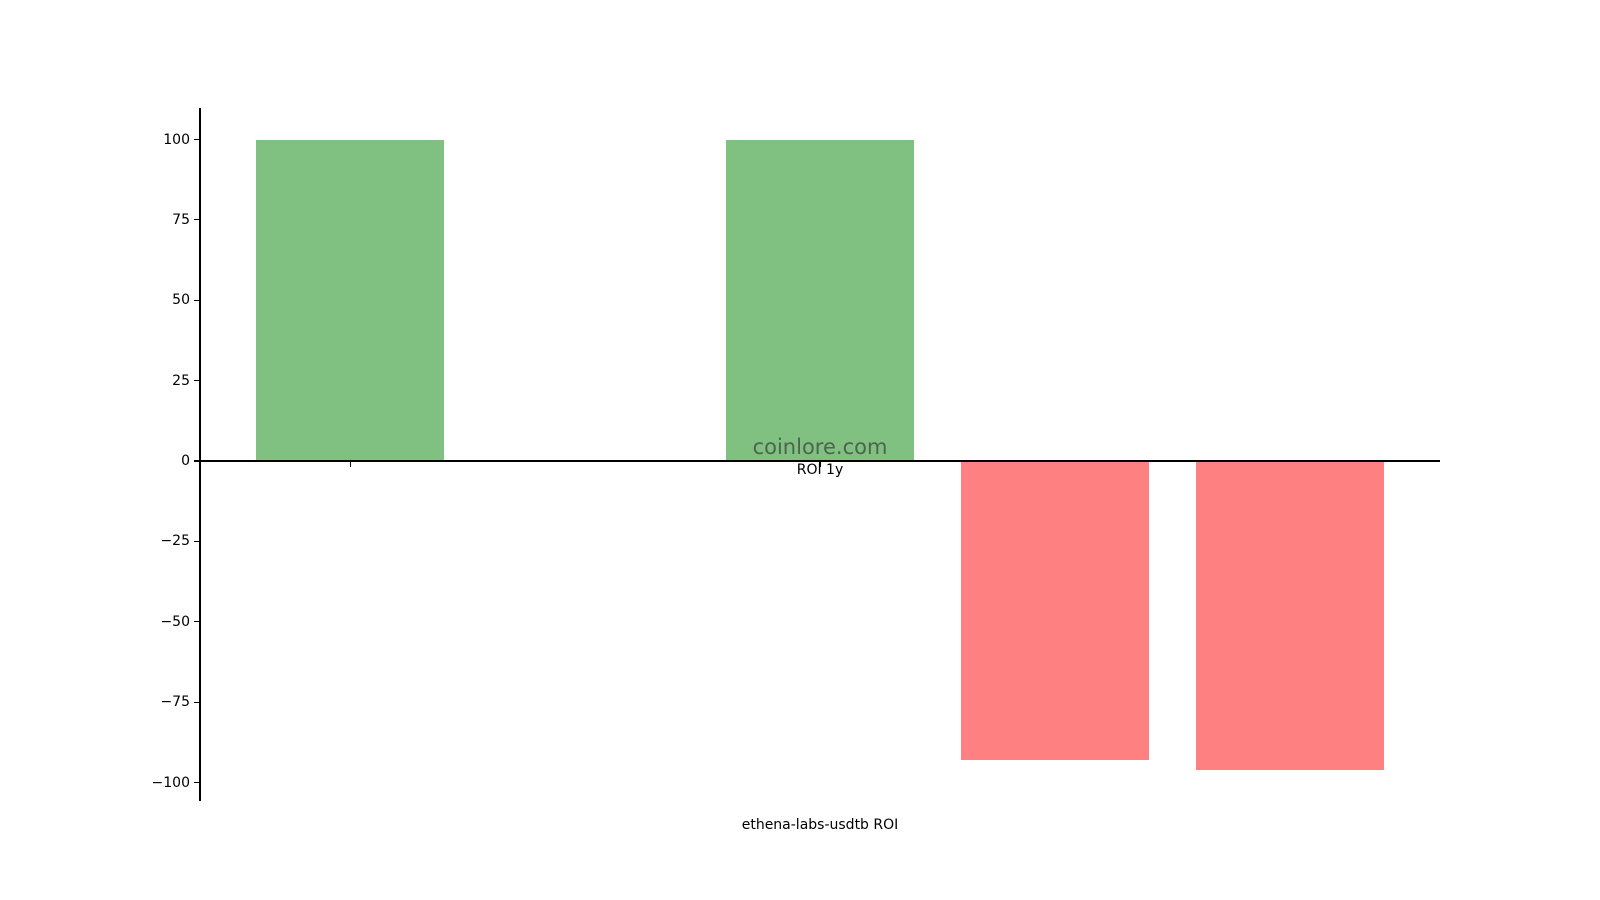 The image size is (1600, 900). Describe the element at coordinates (185, 461) in the screenshot. I see `y-tick-label: 0` at that location.